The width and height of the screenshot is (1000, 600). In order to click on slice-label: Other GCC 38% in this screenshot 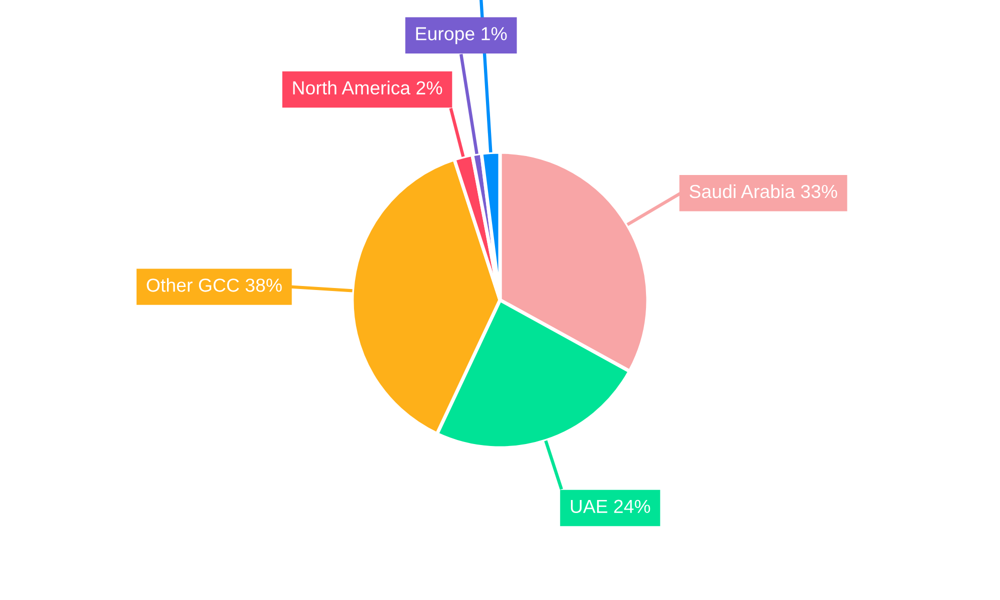, I will do `click(214, 285)`.